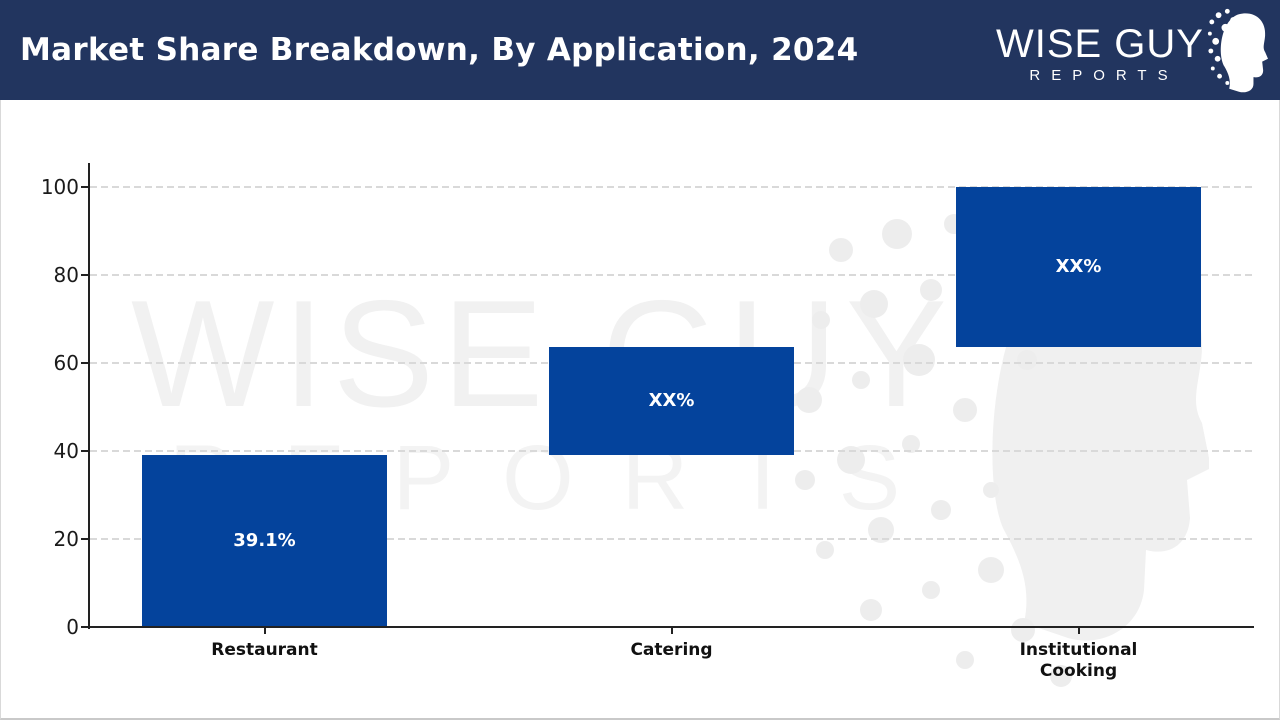 The height and width of the screenshot is (720, 1280). I want to click on logo-text: WISE GUY REPORTS, so click(1100, 53).